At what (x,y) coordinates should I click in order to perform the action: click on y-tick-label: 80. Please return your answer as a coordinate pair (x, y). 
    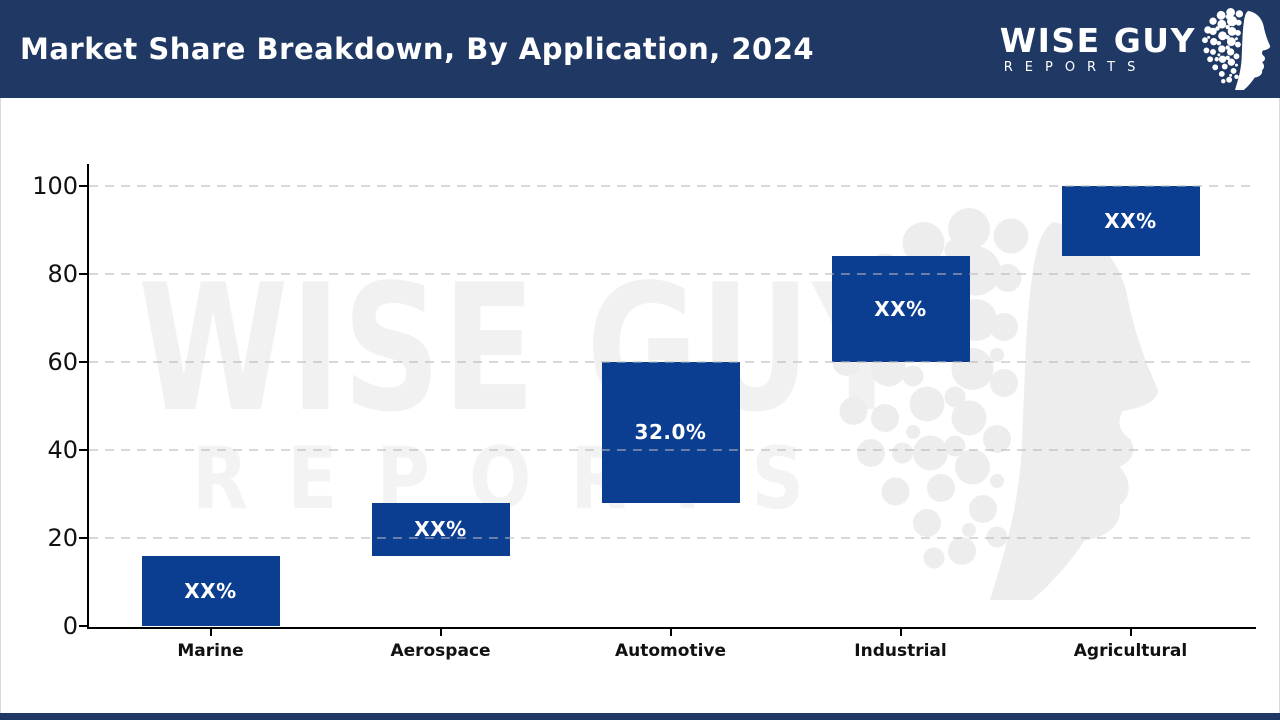
    Looking at the image, I should click on (62, 274).